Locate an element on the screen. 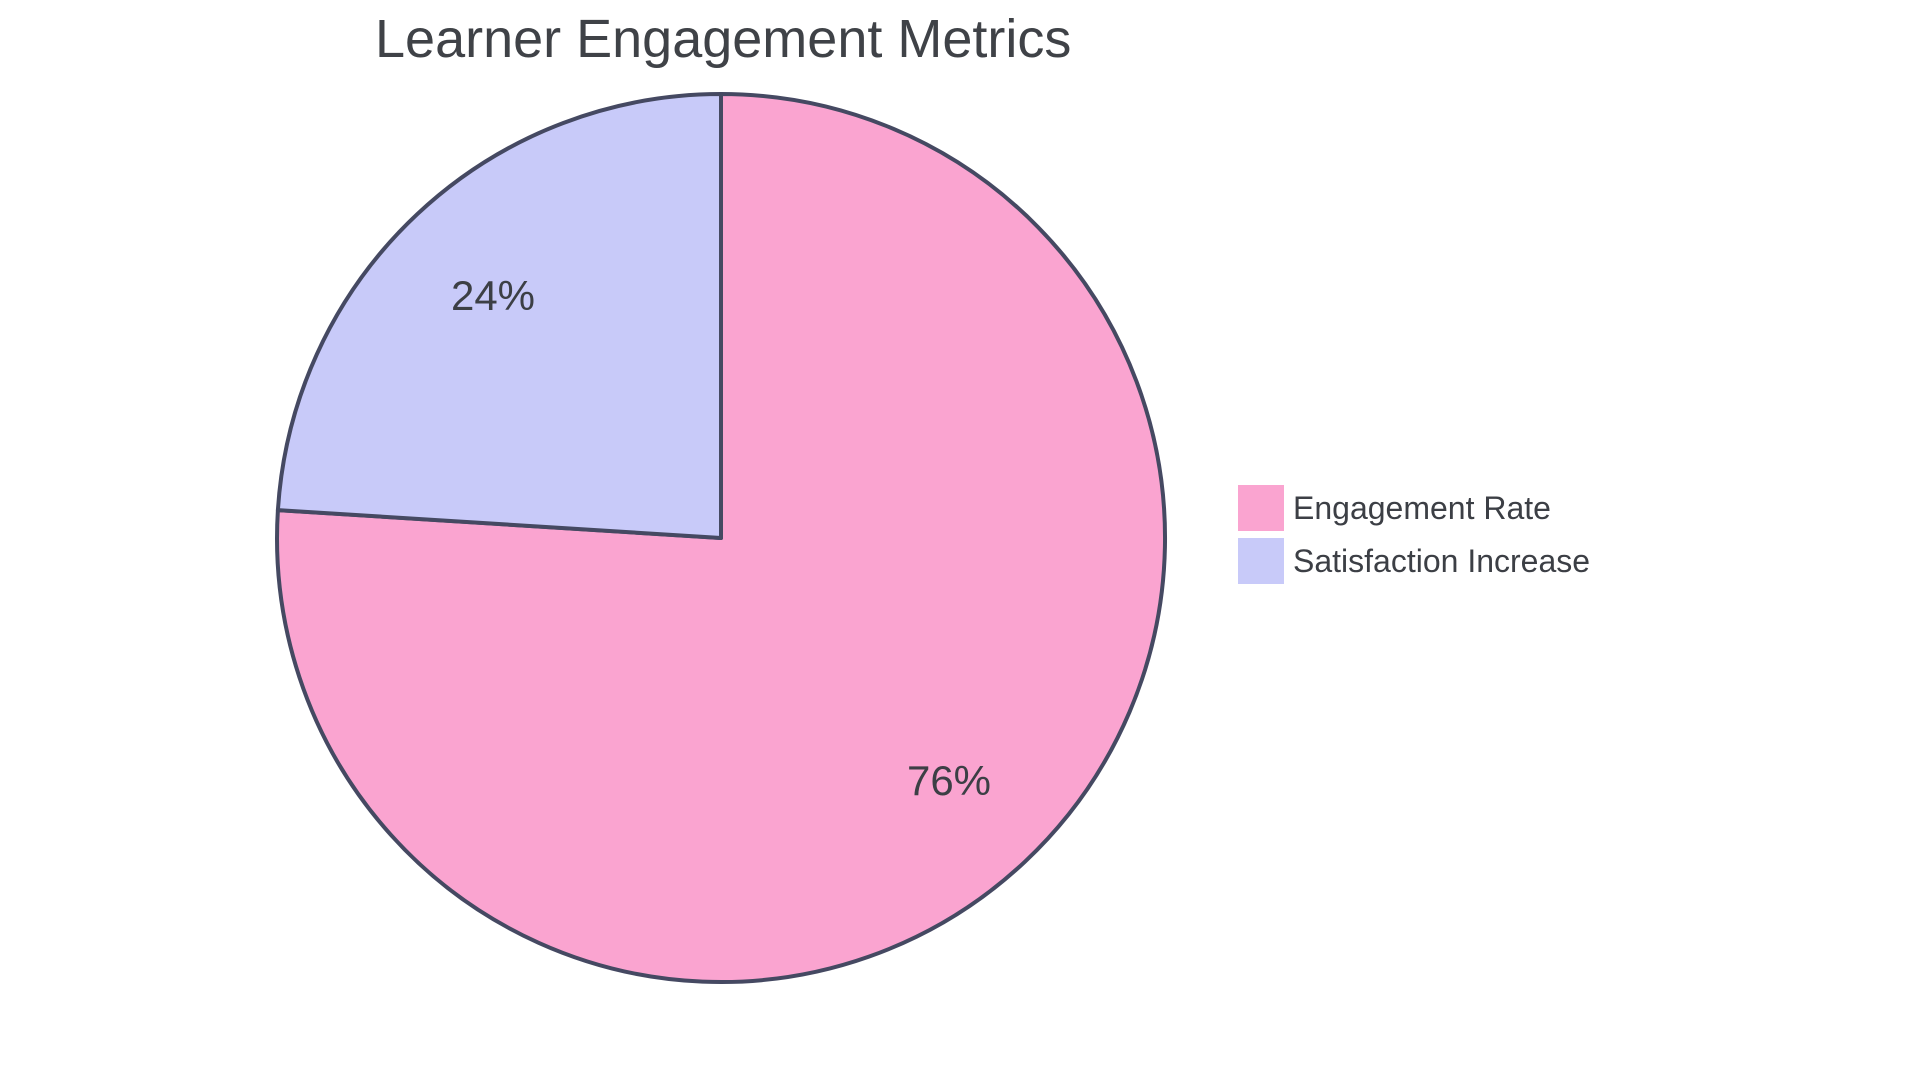 Image resolution: width=1920 pixels, height=1083 pixels. legend-swatch-engagement-rate is located at coordinates (1261, 508).